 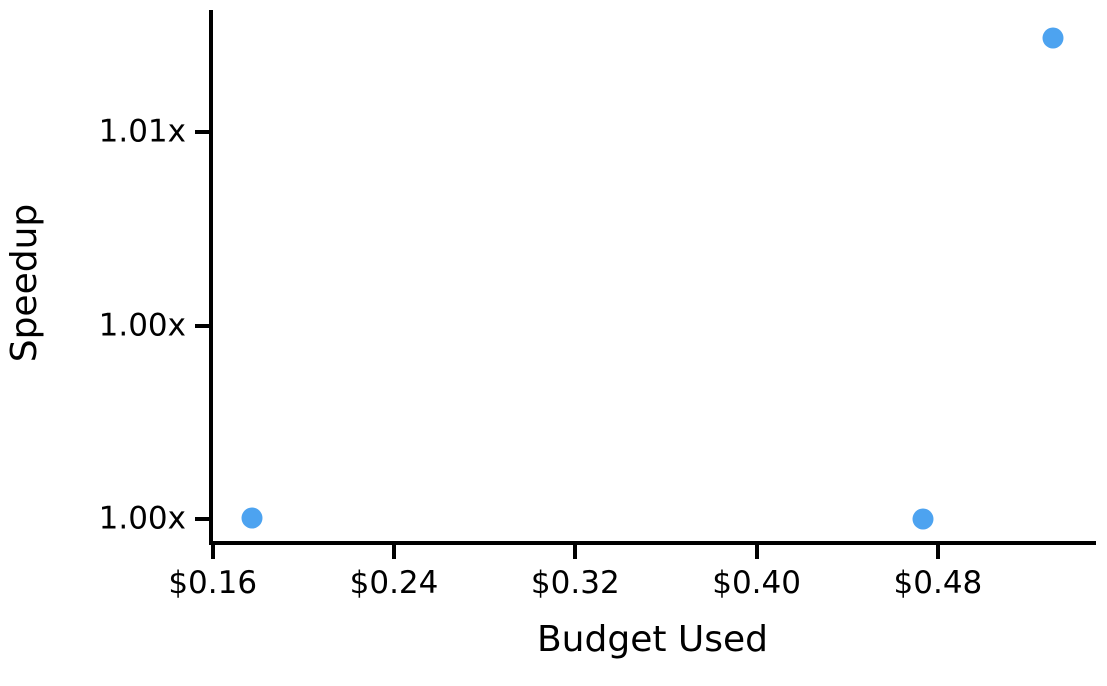 What do you see at coordinates (652, 543) in the screenshot?
I see `x-axis-spine` at bounding box center [652, 543].